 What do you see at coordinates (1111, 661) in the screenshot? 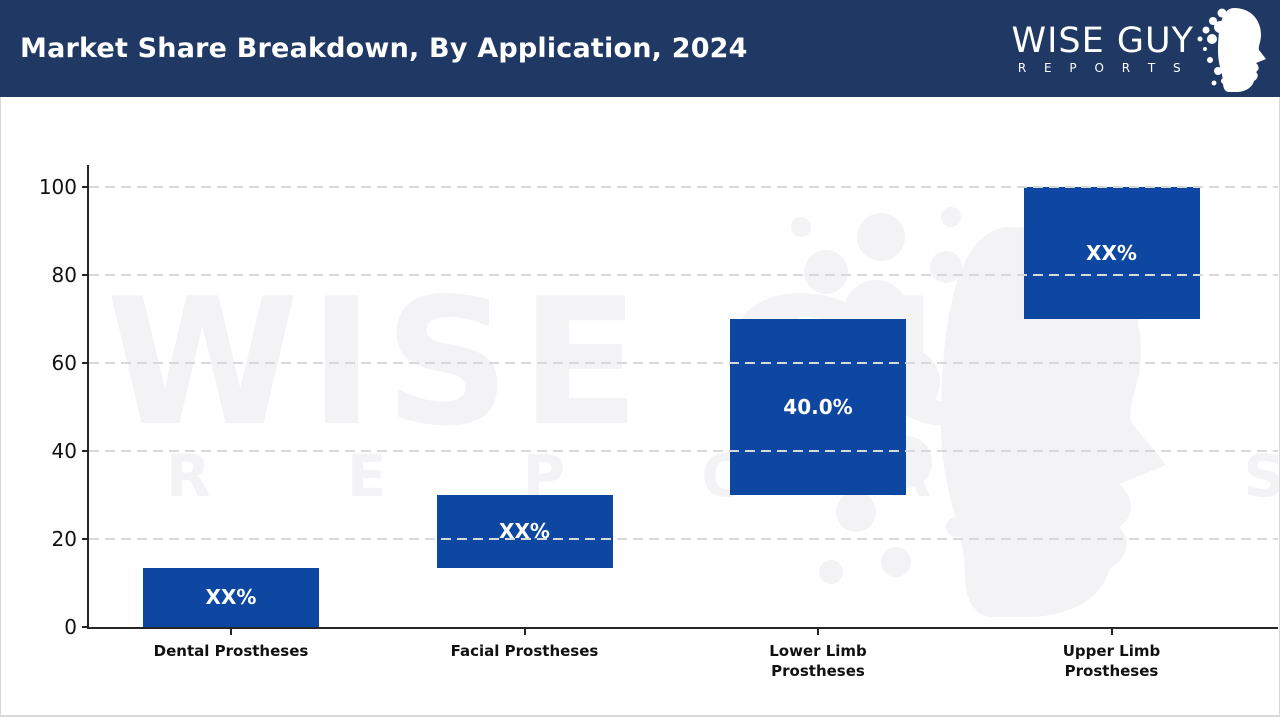
I see `xcat-label-3: Upper Limb Prostheses` at bounding box center [1111, 661].